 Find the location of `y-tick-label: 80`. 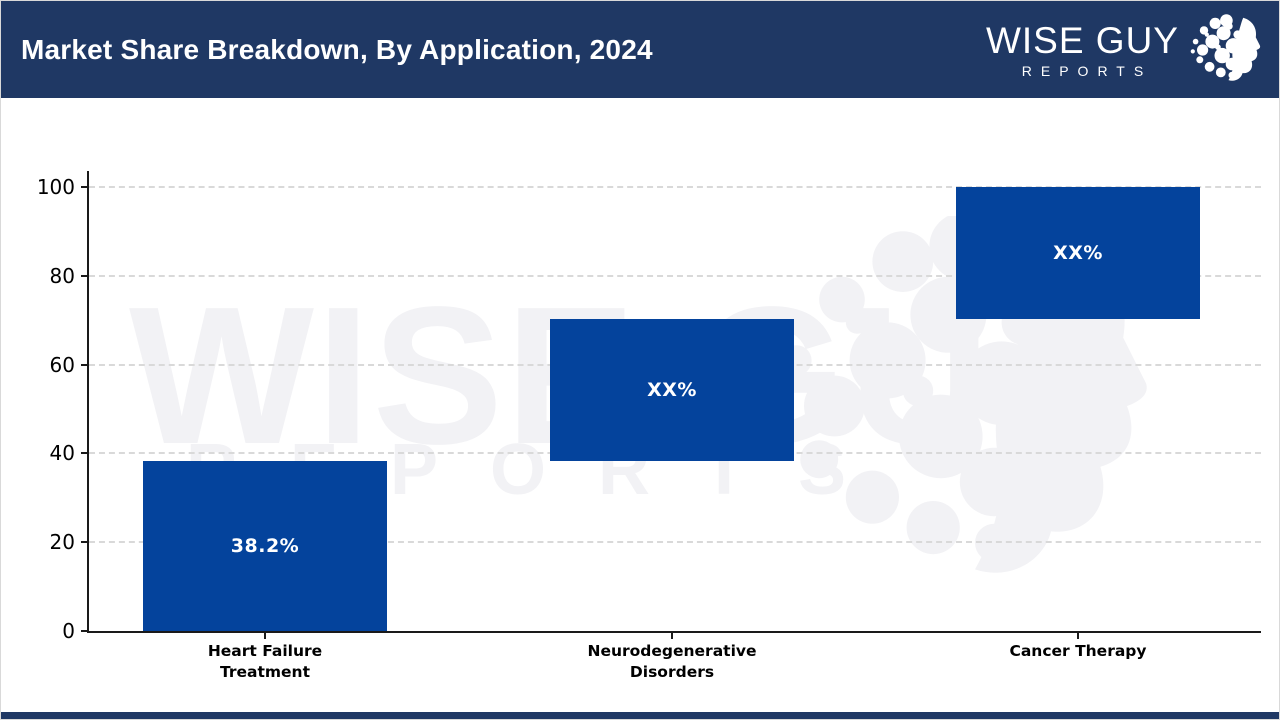

y-tick-label: 80 is located at coordinates (62, 275).